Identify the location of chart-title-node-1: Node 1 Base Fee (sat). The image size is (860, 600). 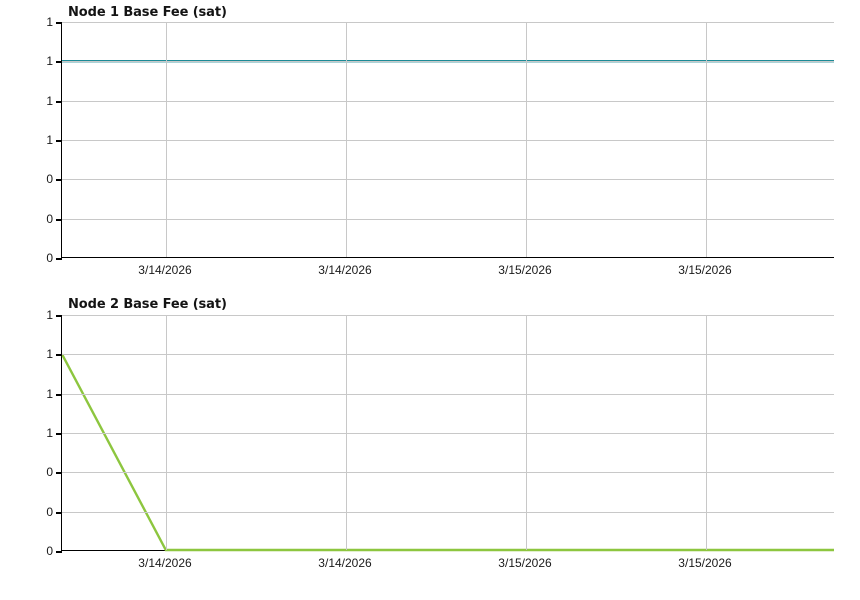
(147, 12).